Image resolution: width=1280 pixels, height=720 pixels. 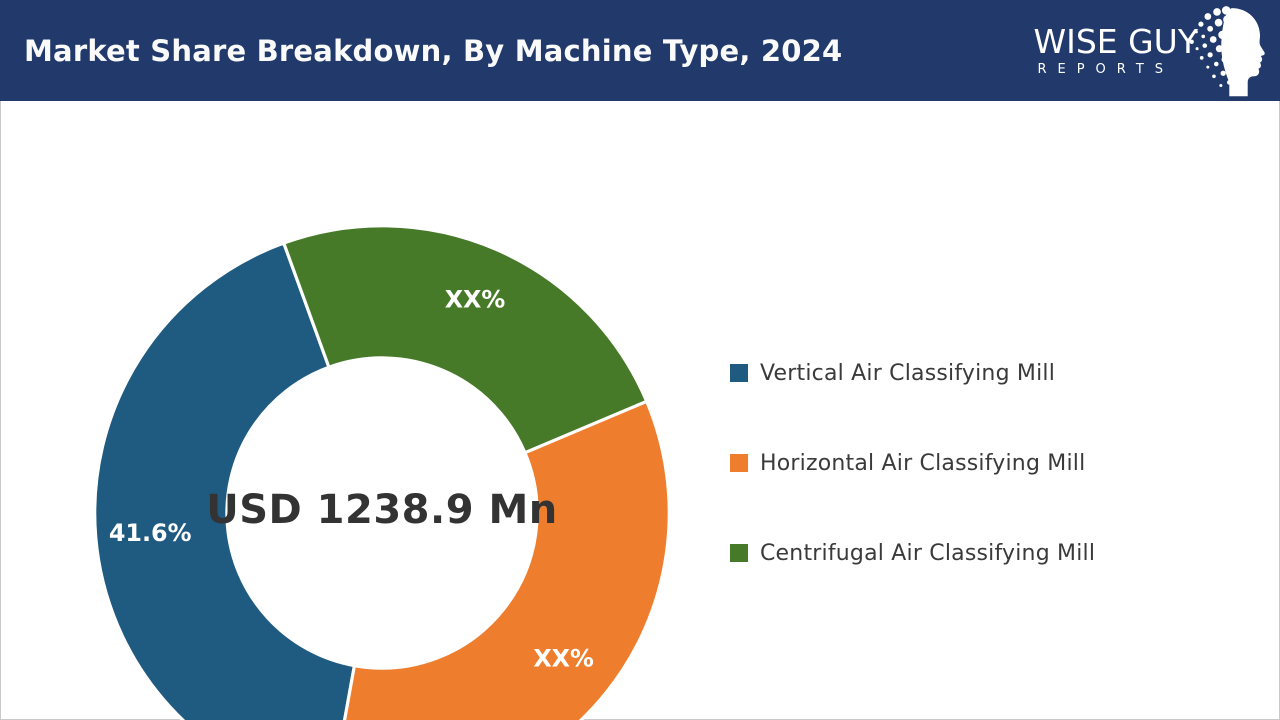 What do you see at coordinates (1115, 41) in the screenshot?
I see `wiseguy-brand-text: WISE GUY` at bounding box center [1115, 41].